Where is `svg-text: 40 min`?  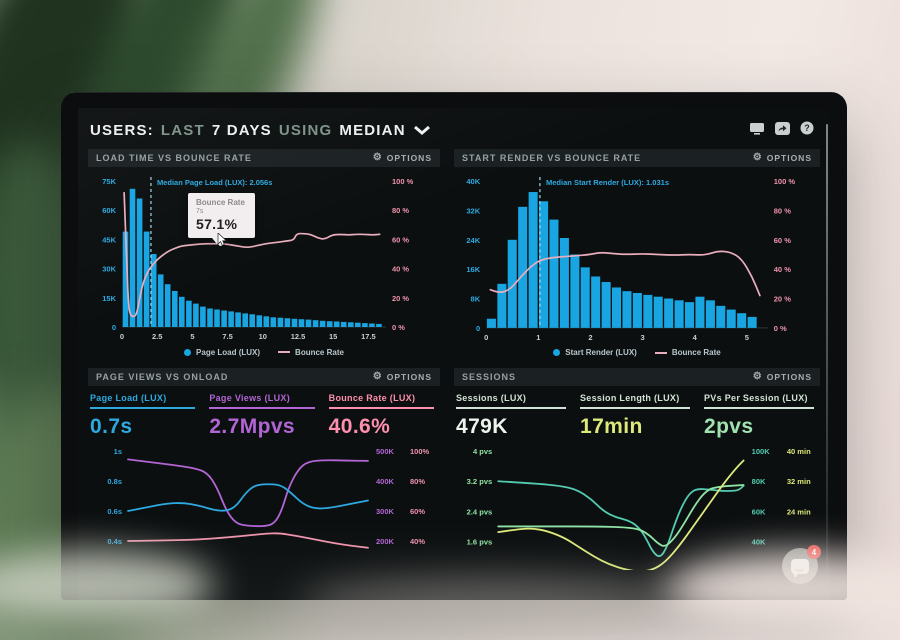 svg-text: 40 min is located at coordinates (799, 451).